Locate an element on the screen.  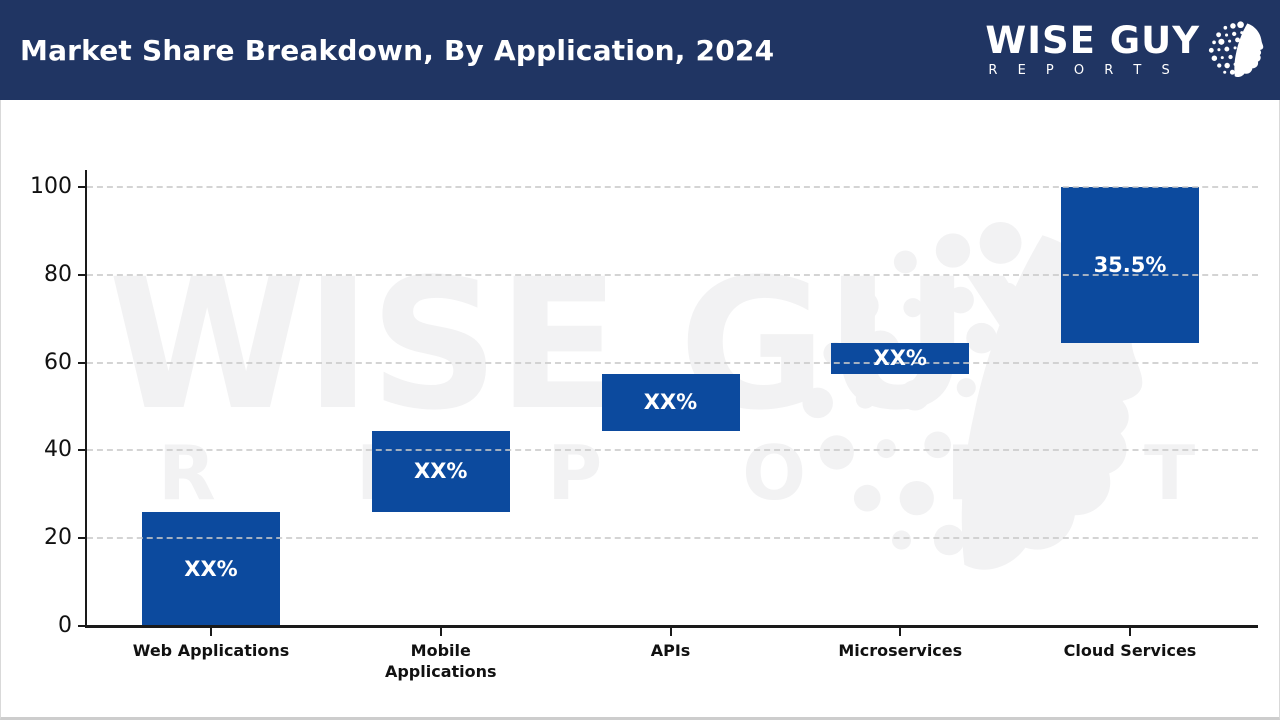
y-tick-label: 20 is located at coordinates (58, 538).